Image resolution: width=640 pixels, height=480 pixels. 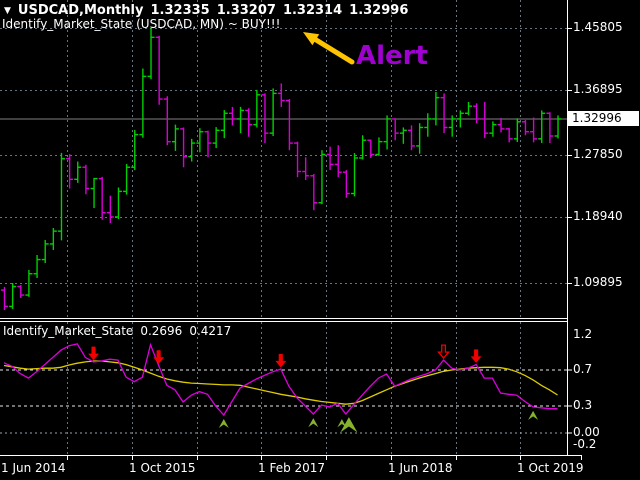 I want to click on indicator-scale-label: 0.00, so click(x=586, y=432).